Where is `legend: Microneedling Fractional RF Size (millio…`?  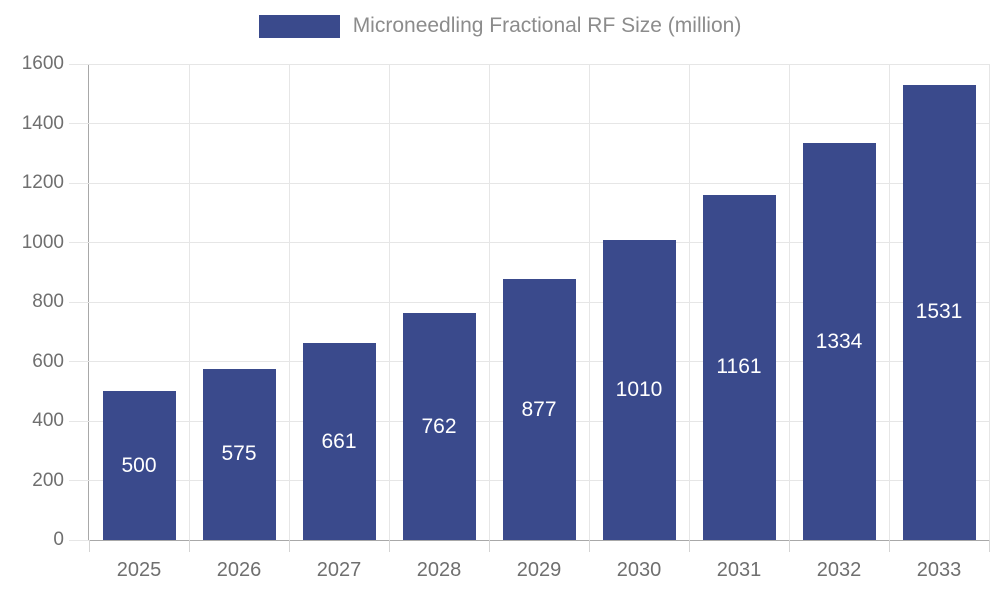
legend: Microneedling Fractional RF Size (millio… is located at coordinates (500, 26).